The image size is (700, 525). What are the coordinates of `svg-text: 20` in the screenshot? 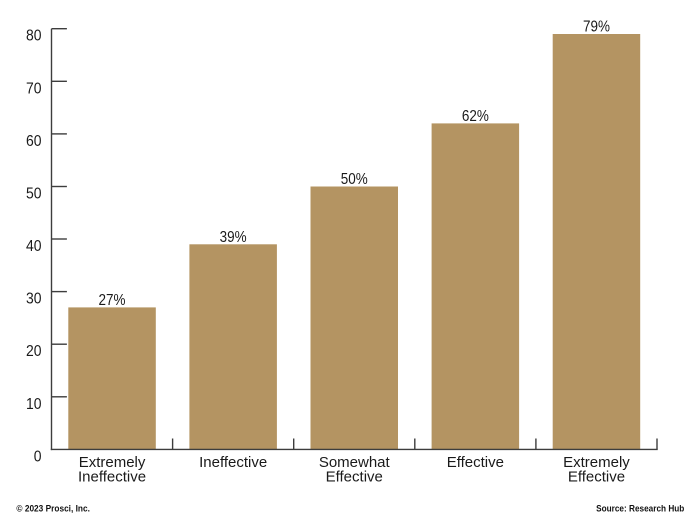 It's located at (34, 352).